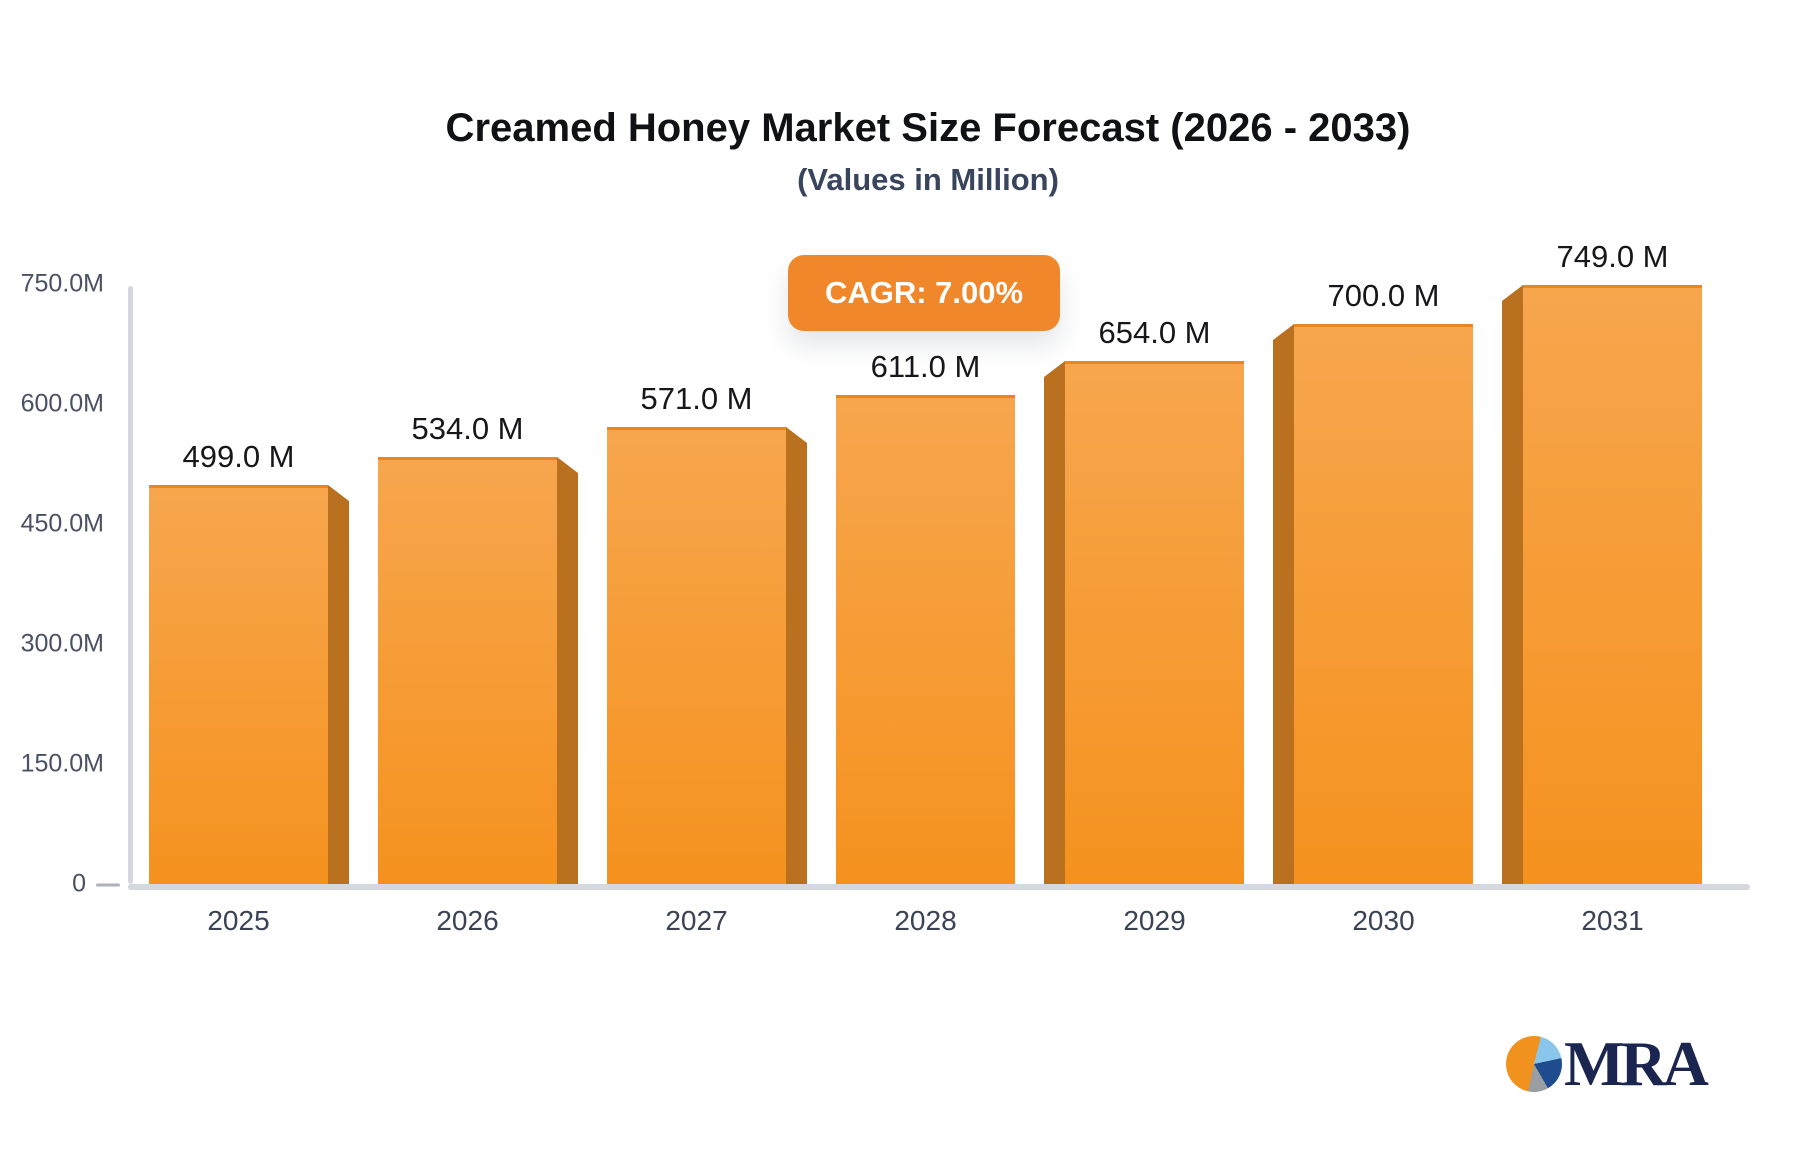 The image size is (1800, 1156). Describe the element at coordinates (924, 293) in the screenshot. I see `cagr-badge: CAGR: 7.00%` at that location.